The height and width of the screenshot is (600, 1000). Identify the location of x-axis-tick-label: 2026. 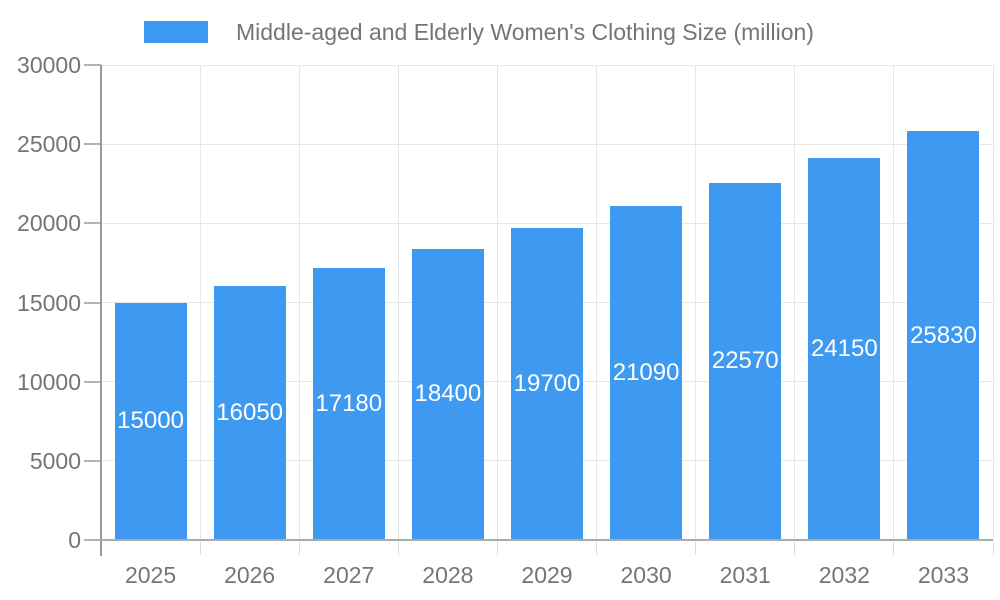
(250, 575).